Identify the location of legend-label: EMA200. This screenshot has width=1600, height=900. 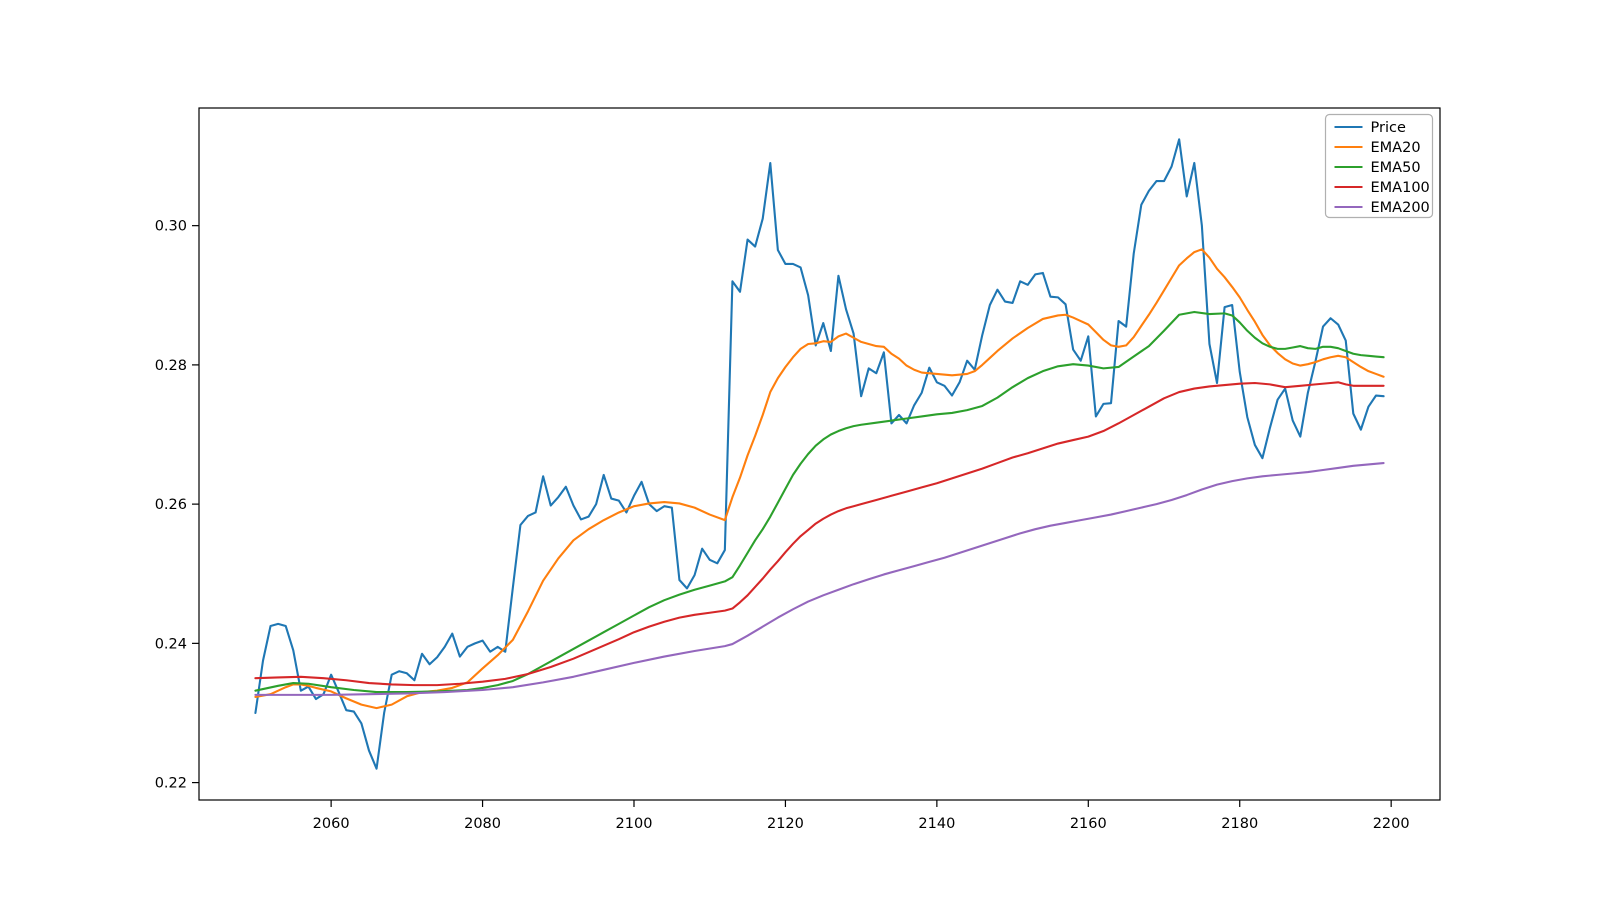
(1400, 208).